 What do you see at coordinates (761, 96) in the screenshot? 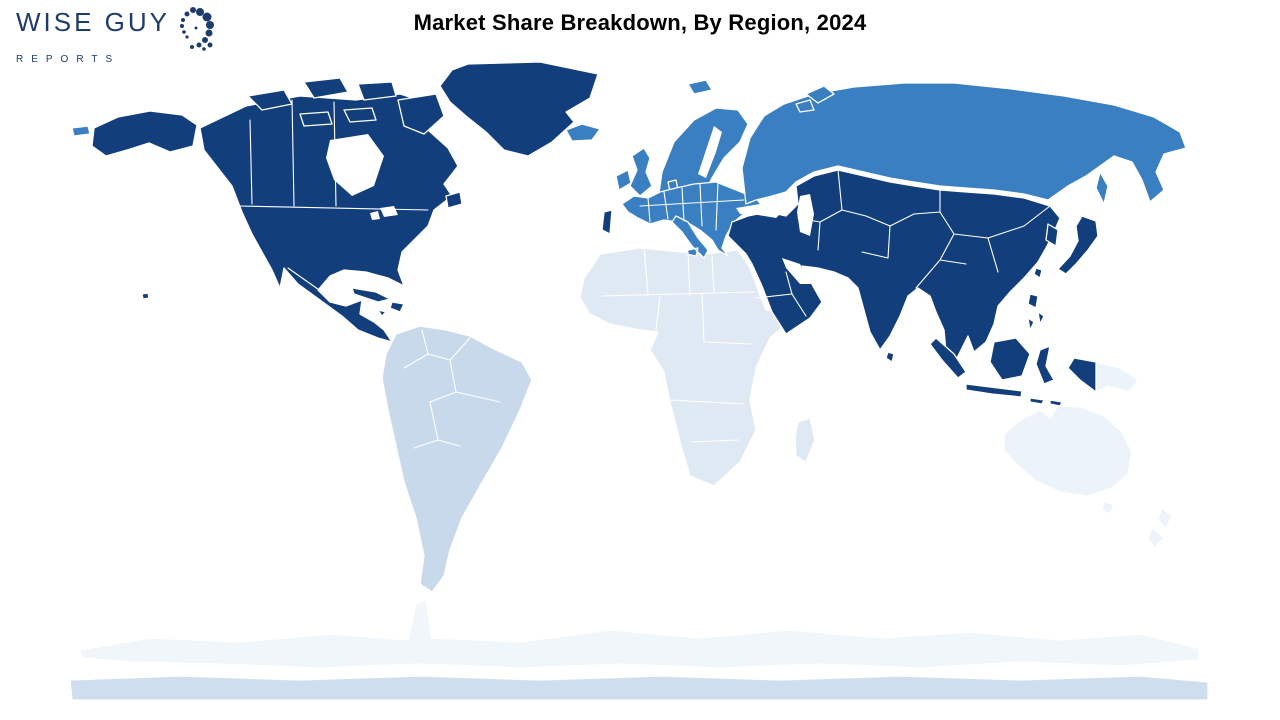
I see `region-arctic-islands-eurasia` at bounding box center [761, 96].